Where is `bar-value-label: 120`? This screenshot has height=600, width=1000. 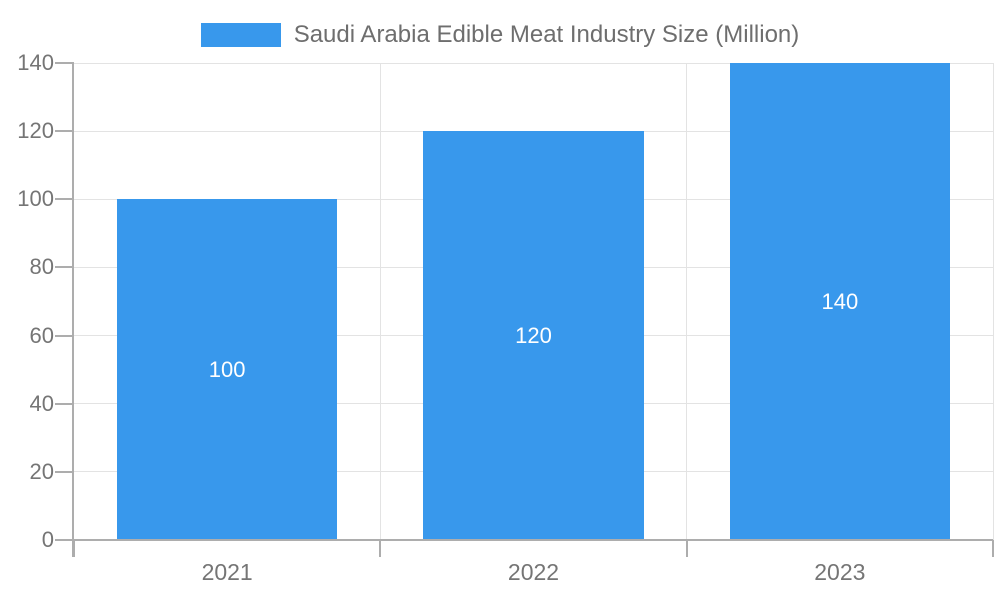 bar-value-label: 120 is located at coordinates (533, 335).